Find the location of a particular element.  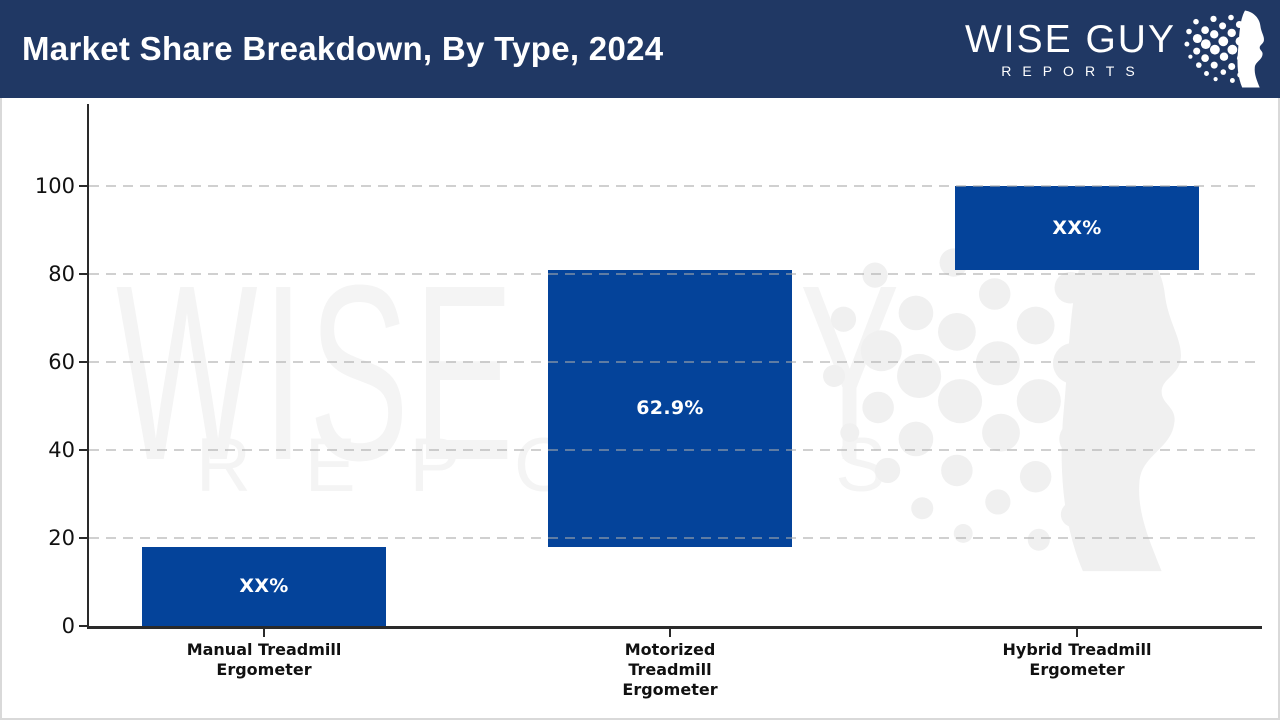

y-tick-label: 20 is located at coordinates (61, 538).